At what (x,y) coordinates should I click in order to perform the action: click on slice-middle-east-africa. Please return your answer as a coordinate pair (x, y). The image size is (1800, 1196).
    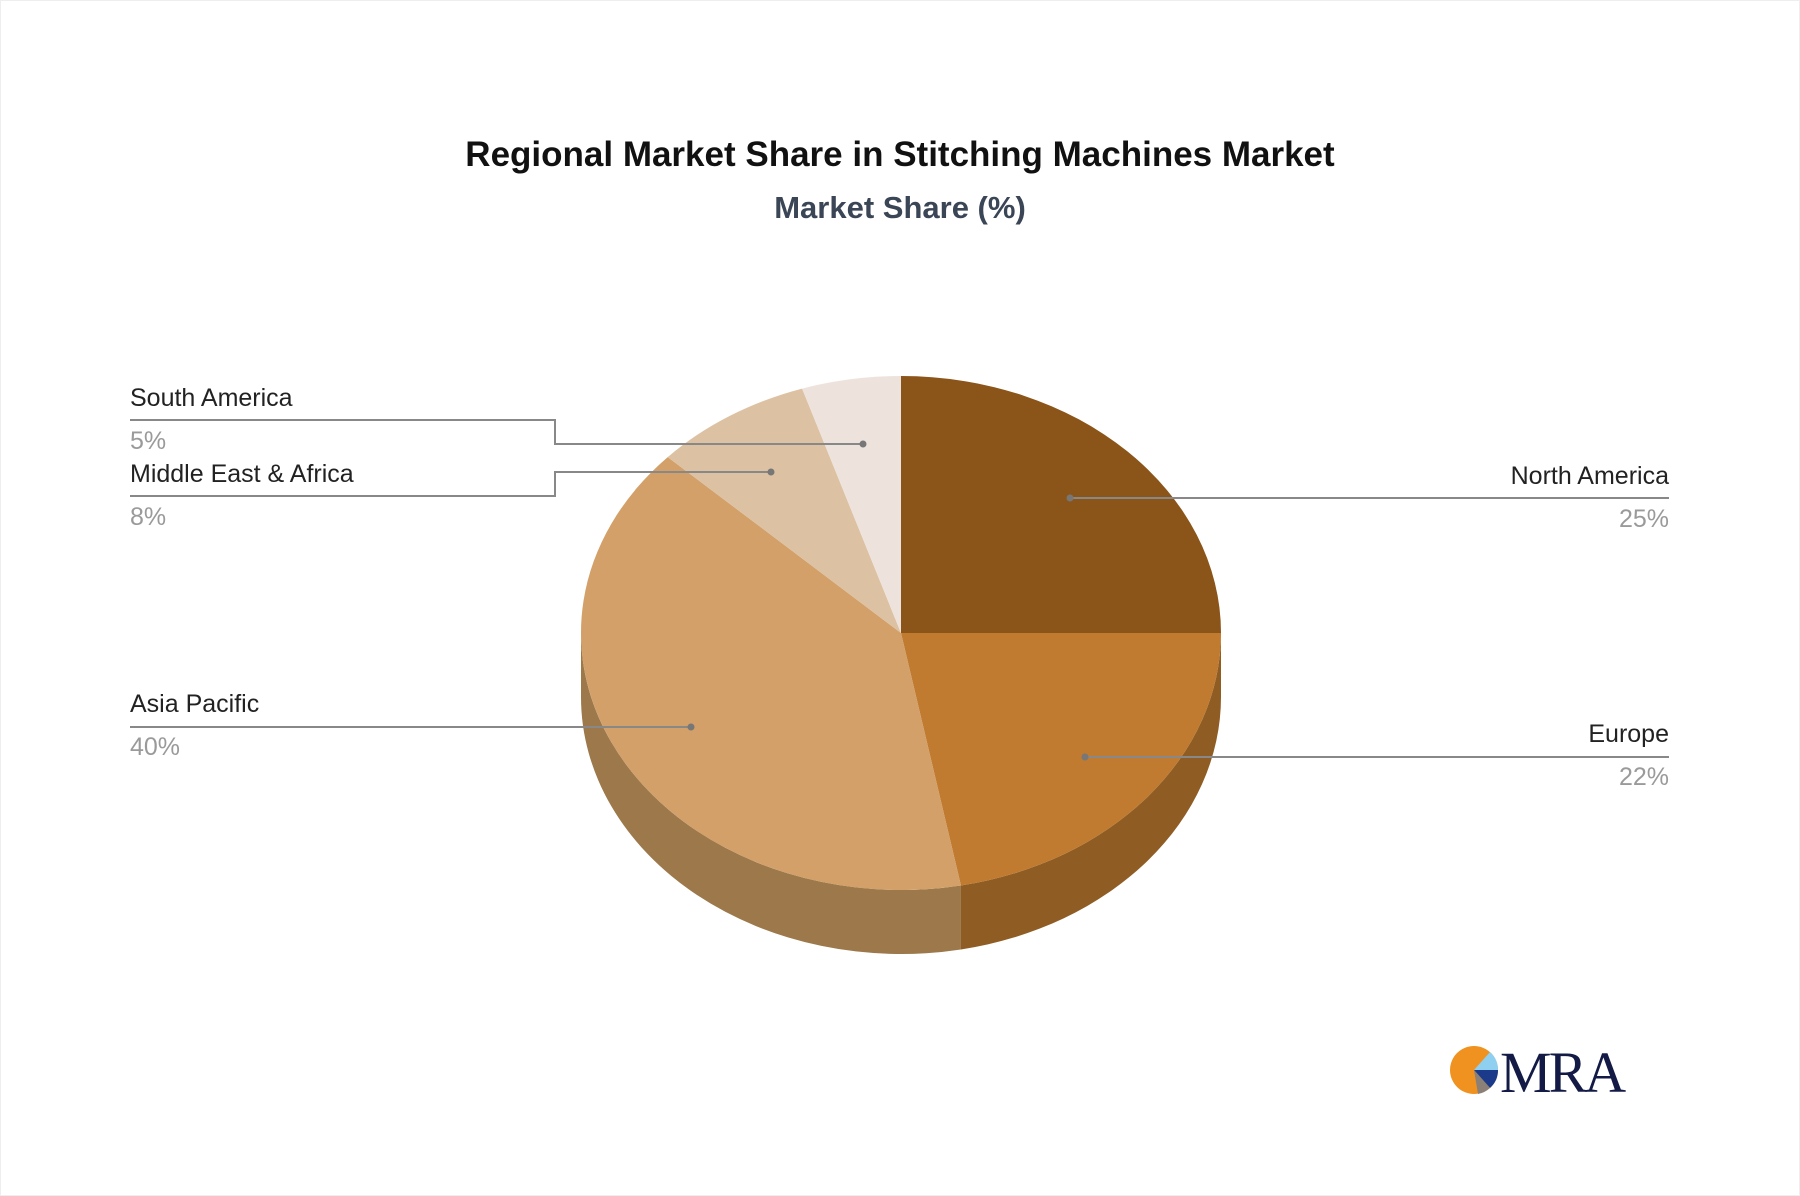
    Looking at the image, I should click on (784, 510).